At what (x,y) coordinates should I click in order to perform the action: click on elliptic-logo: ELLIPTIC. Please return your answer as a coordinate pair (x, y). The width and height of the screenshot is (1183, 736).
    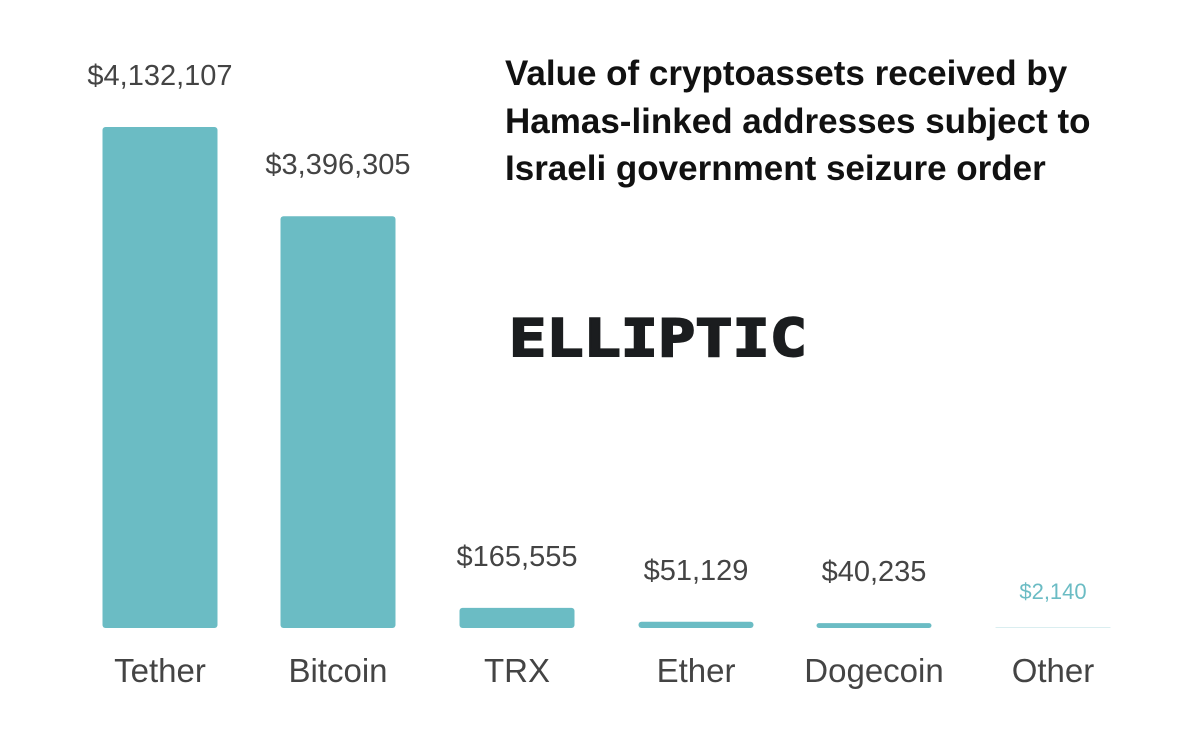
    Looking at the image, I should click on (658, 337).